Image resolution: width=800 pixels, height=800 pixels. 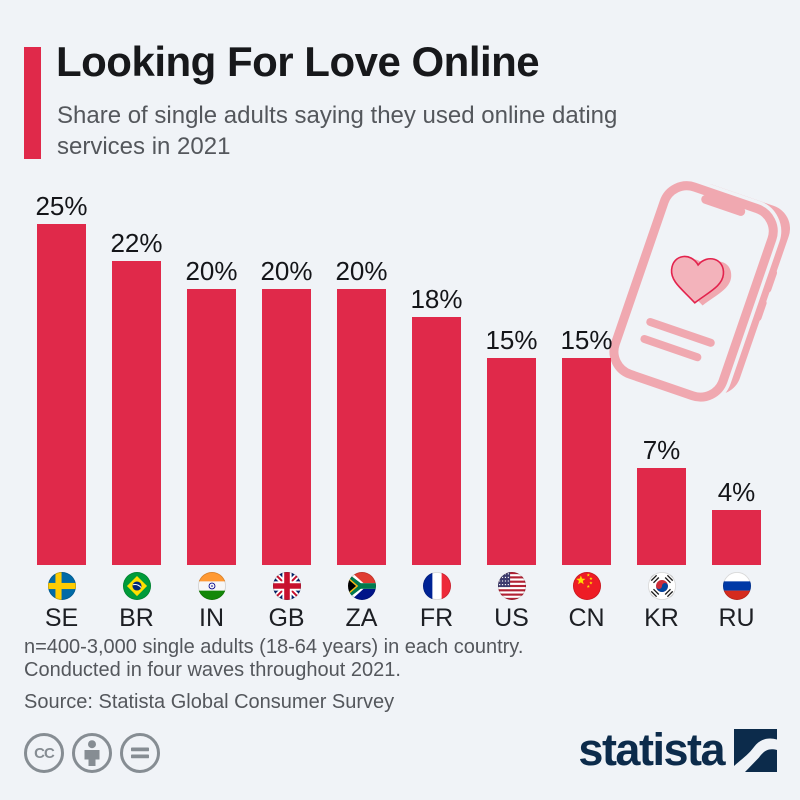 What do you see at coordinates (651, 749) in the screenshot?
I see `statista-wordmark: statista` at bounding box center [651, 749].